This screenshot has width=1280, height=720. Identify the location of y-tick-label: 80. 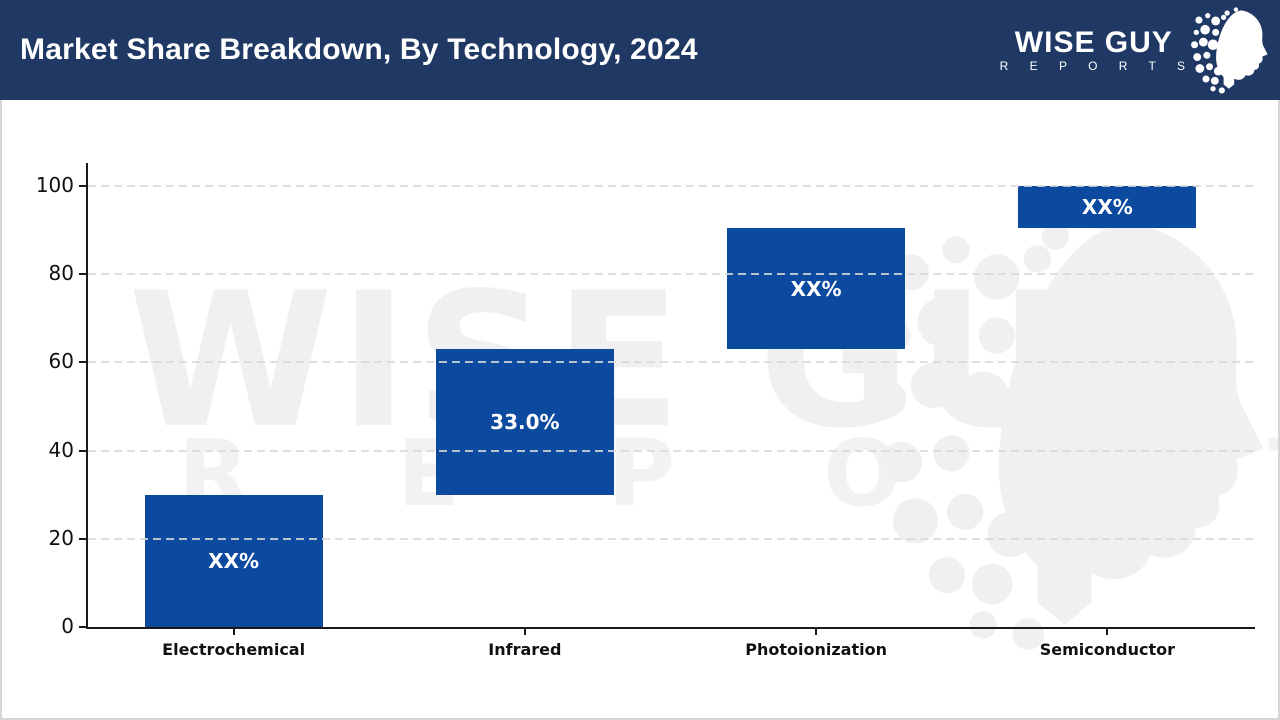
(61, 273).